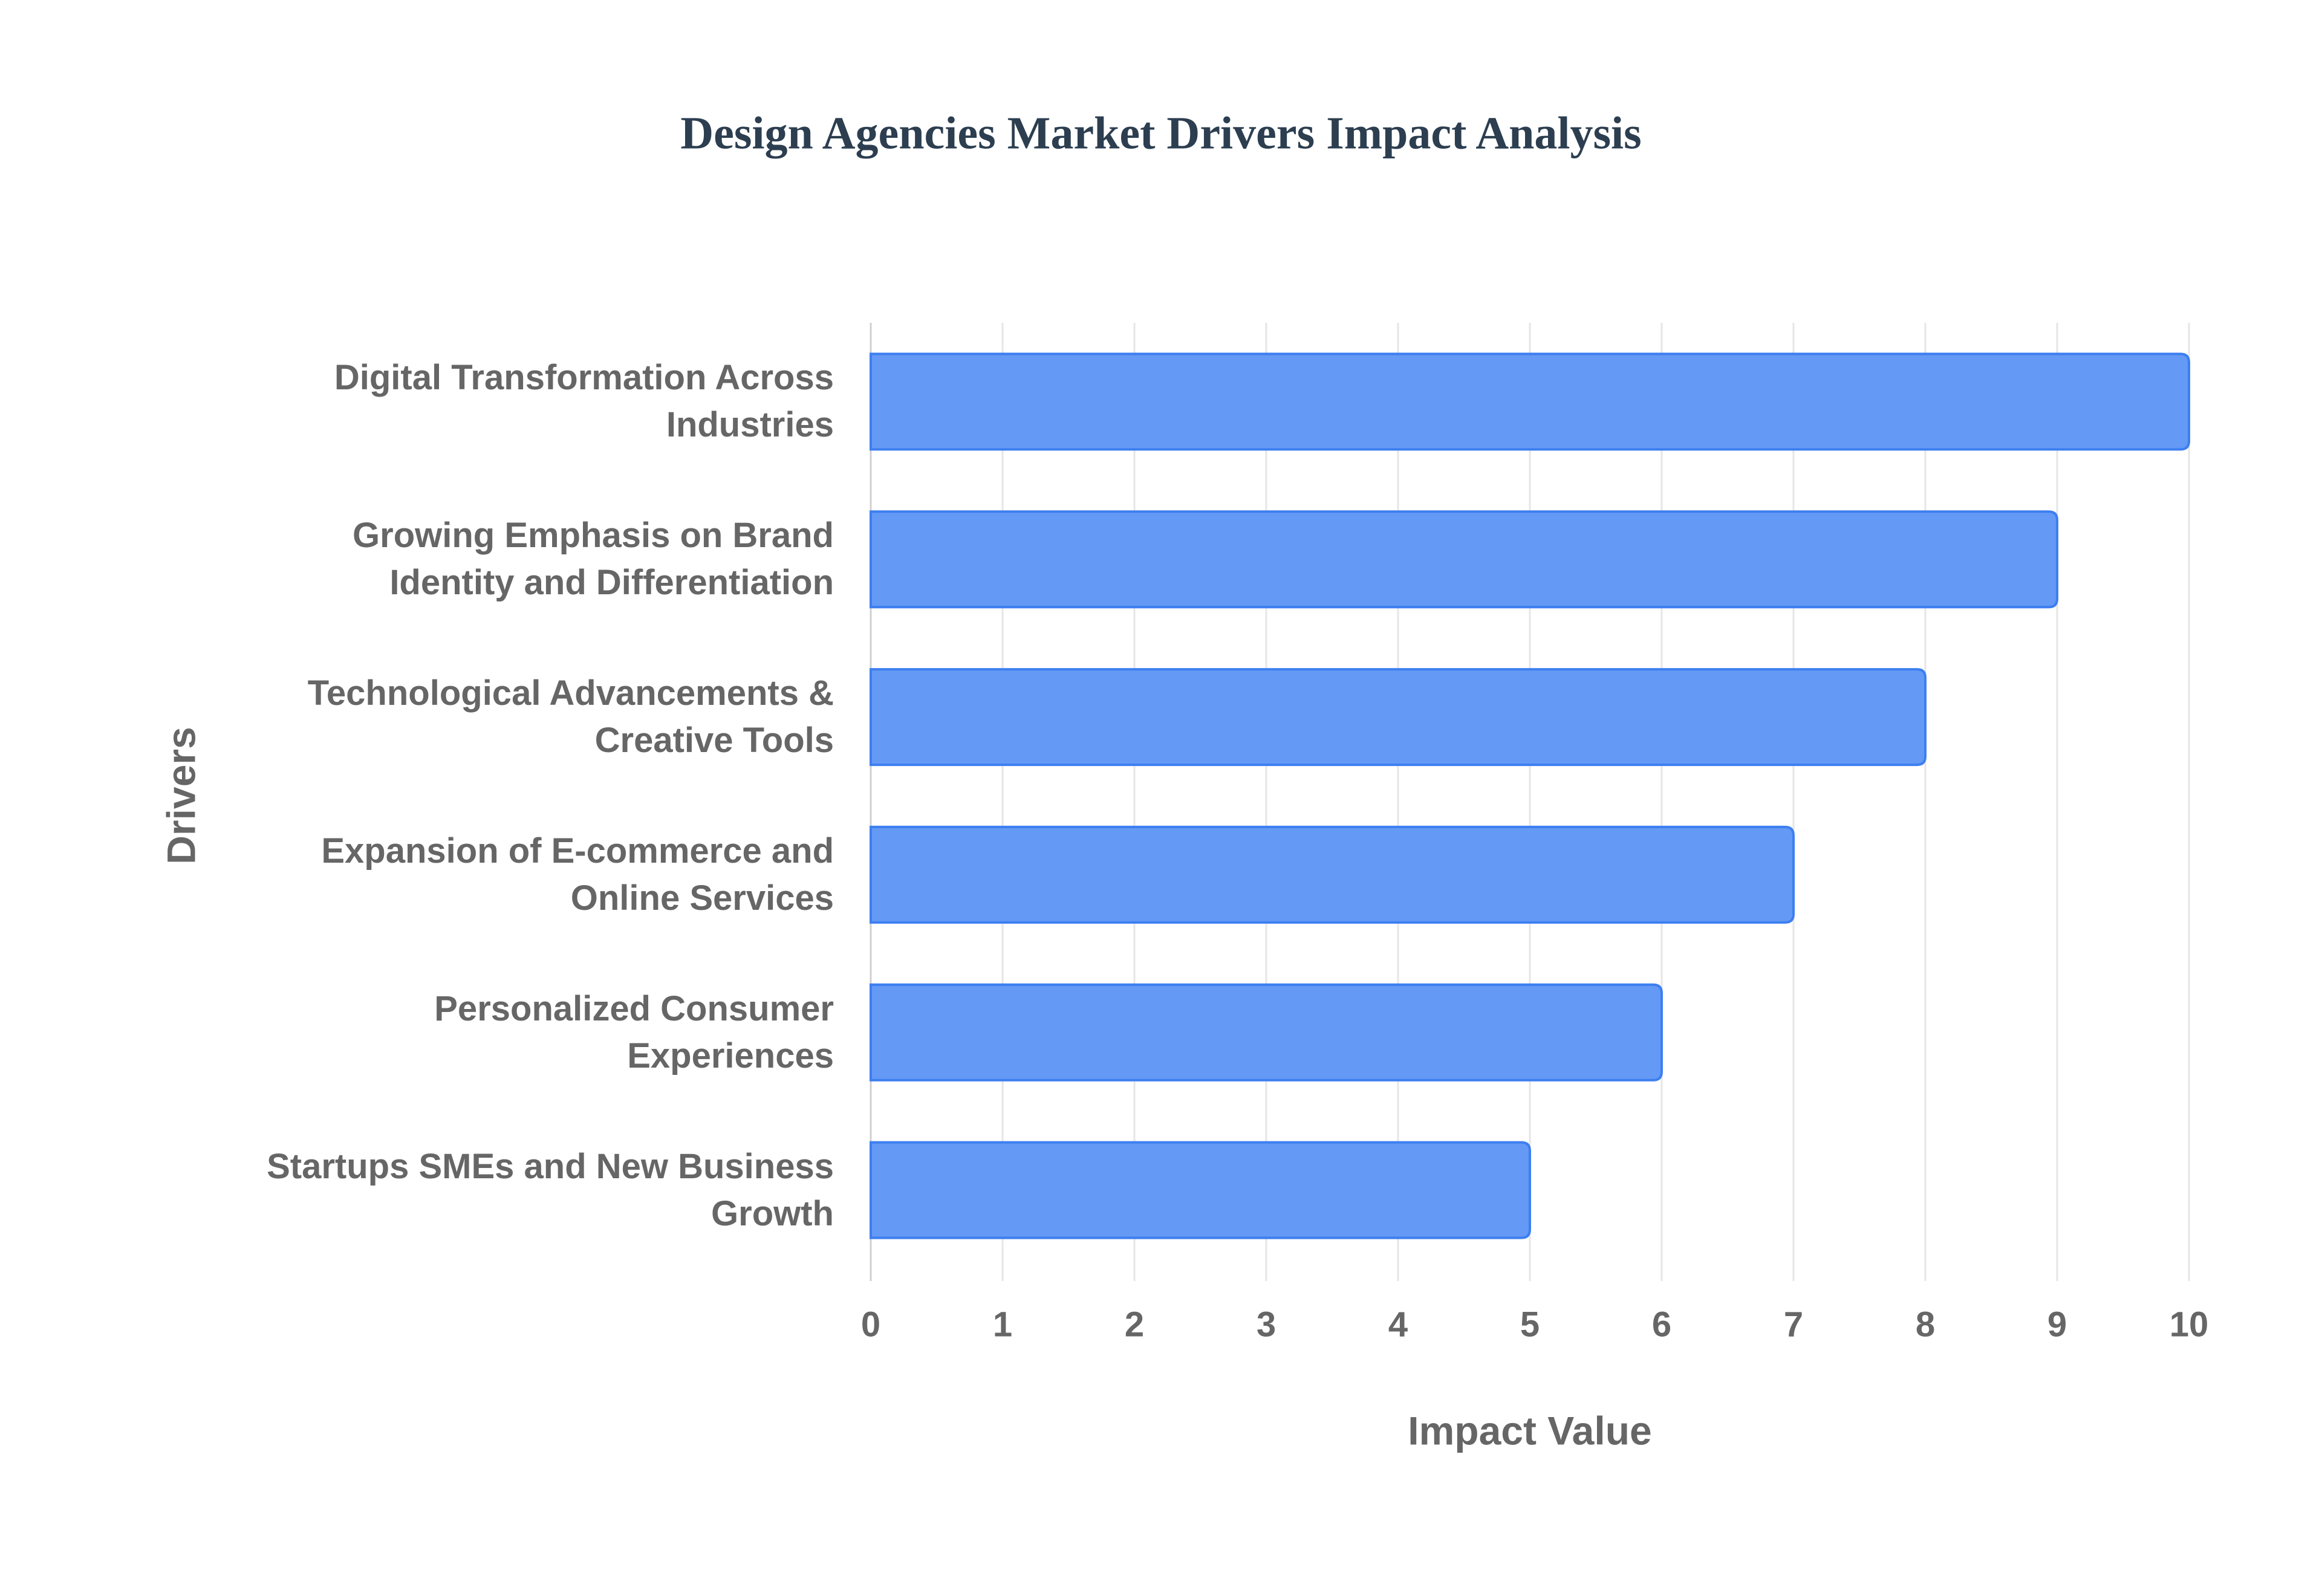  Describe the element at coordinates (1002, 1324) in the screenshot. I see `x-tick-label: 1` at that location.